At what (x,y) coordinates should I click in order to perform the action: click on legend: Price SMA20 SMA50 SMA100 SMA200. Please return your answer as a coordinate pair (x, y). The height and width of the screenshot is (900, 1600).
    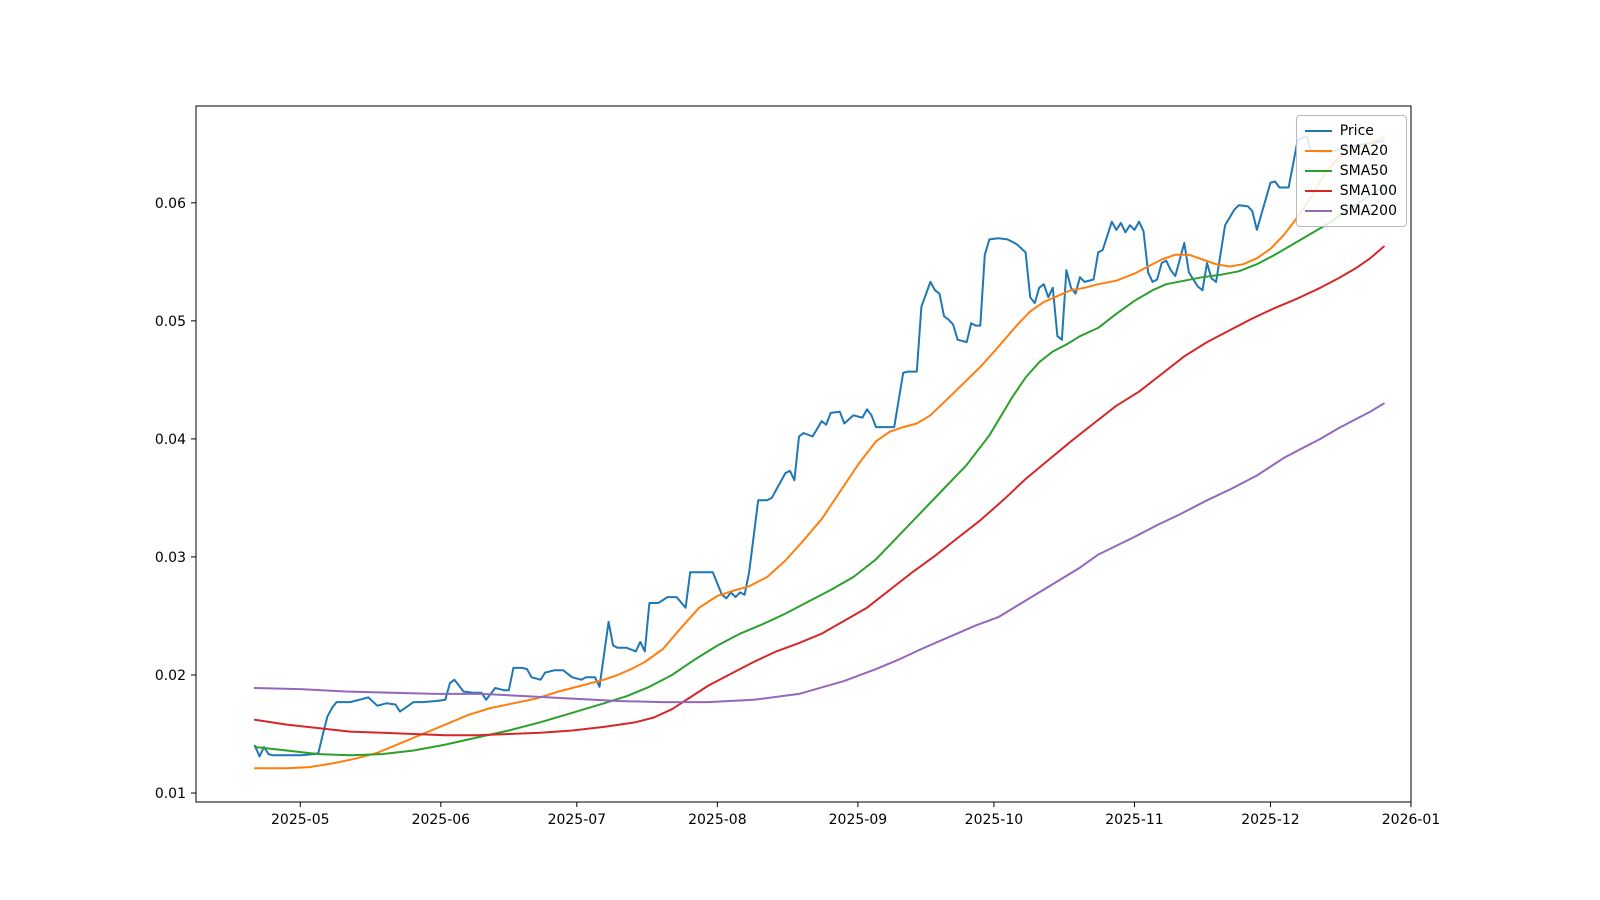
    Looking at the image, I should click on (1351, 171).